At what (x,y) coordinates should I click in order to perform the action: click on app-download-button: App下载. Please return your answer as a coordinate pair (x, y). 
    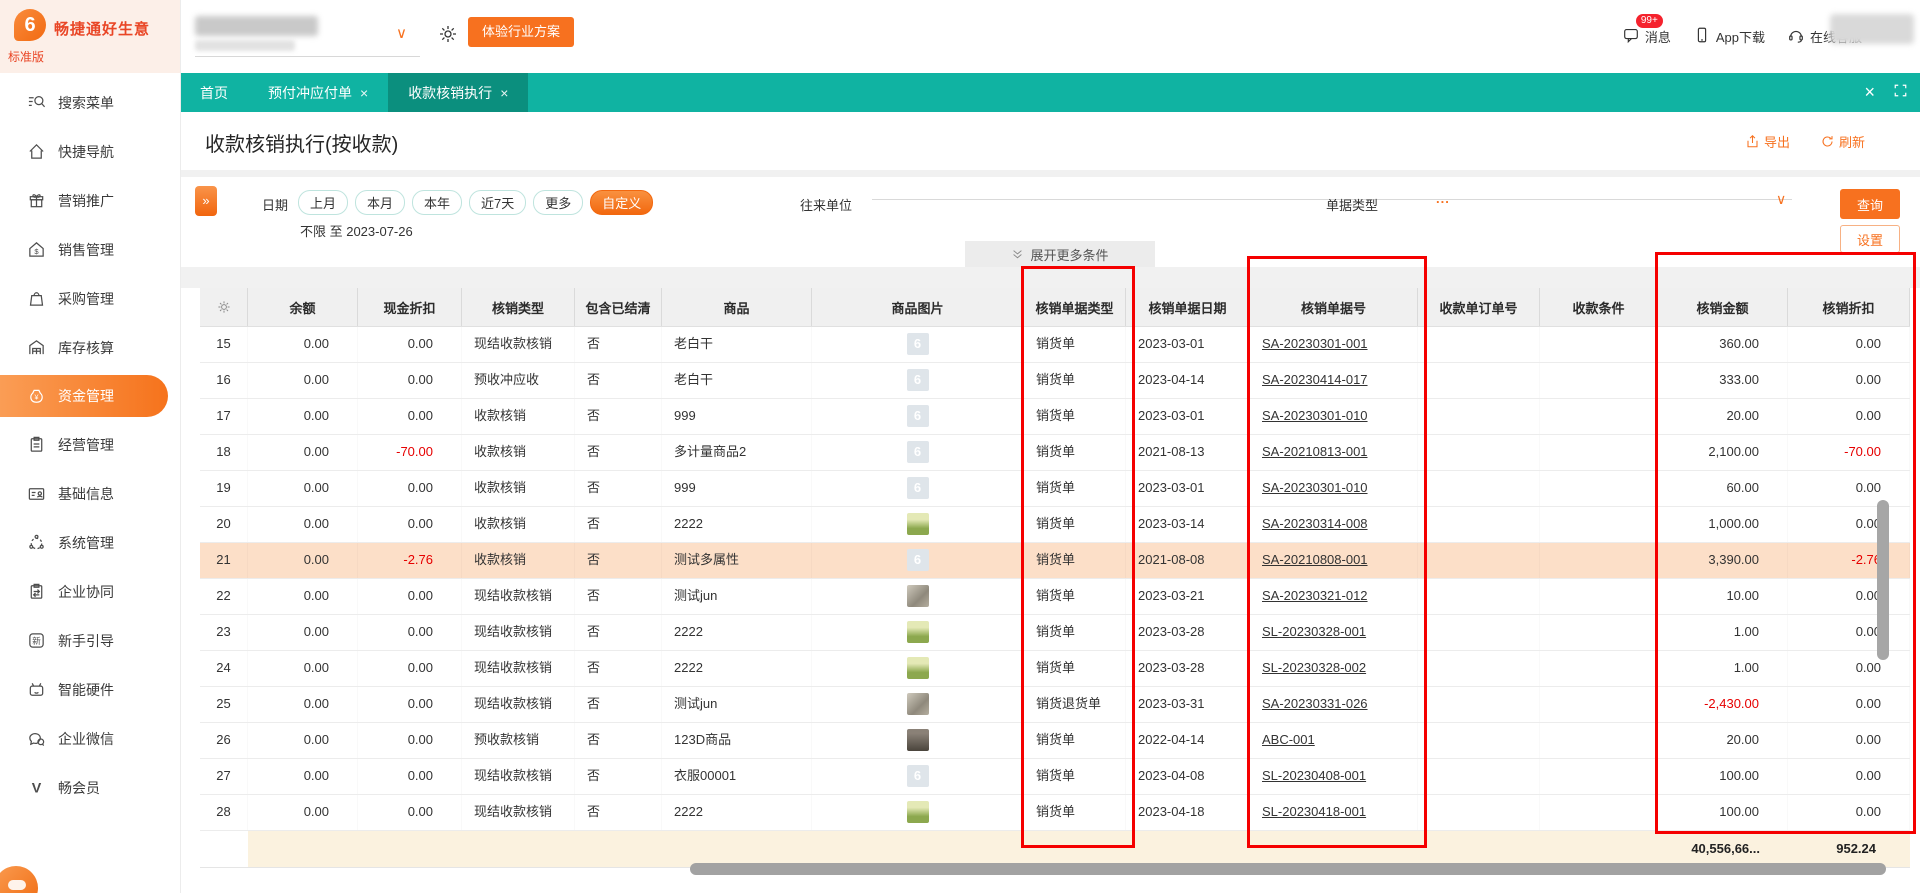
    Looking at the image, I should click on (1729, 36).